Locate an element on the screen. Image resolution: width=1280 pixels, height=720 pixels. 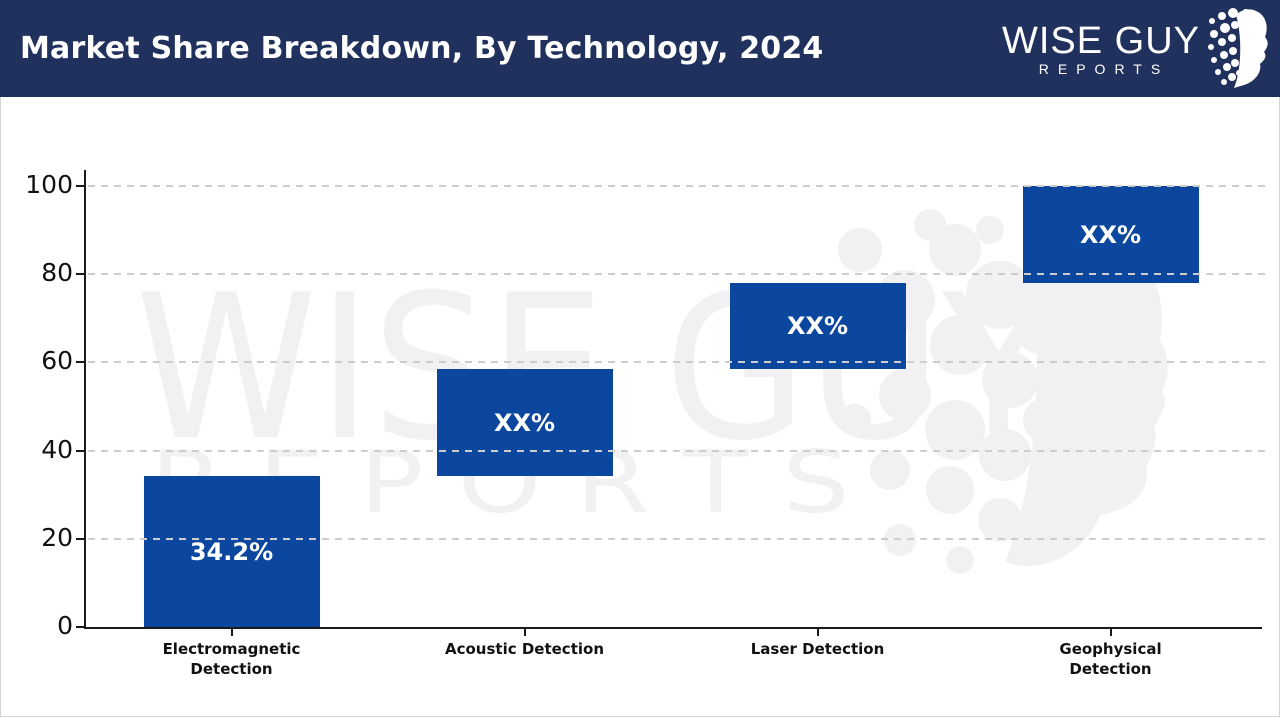
x-category-label: Acoustic Detection is located at coordinates (524, 649).